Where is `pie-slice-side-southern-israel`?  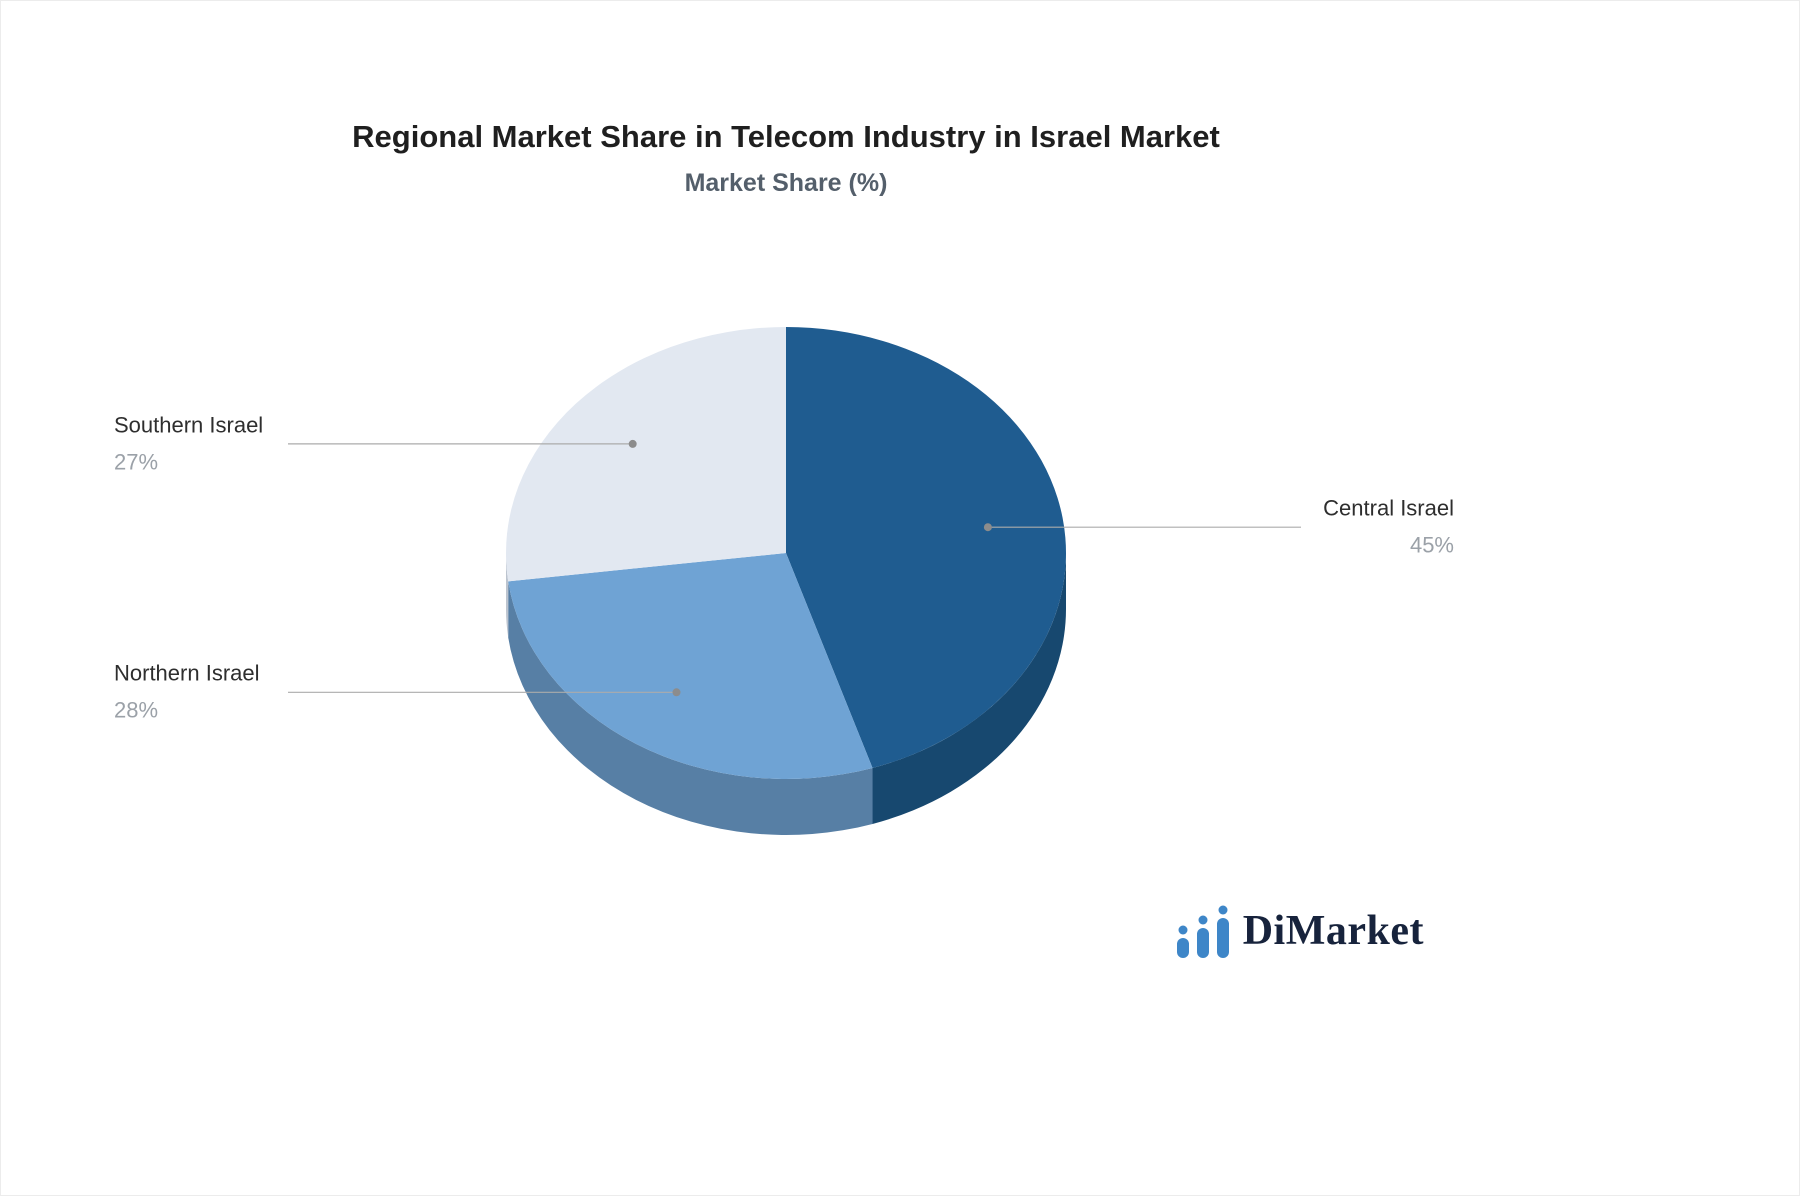 pie-slice-side-southern-israel is located at coordinates (507, 595).